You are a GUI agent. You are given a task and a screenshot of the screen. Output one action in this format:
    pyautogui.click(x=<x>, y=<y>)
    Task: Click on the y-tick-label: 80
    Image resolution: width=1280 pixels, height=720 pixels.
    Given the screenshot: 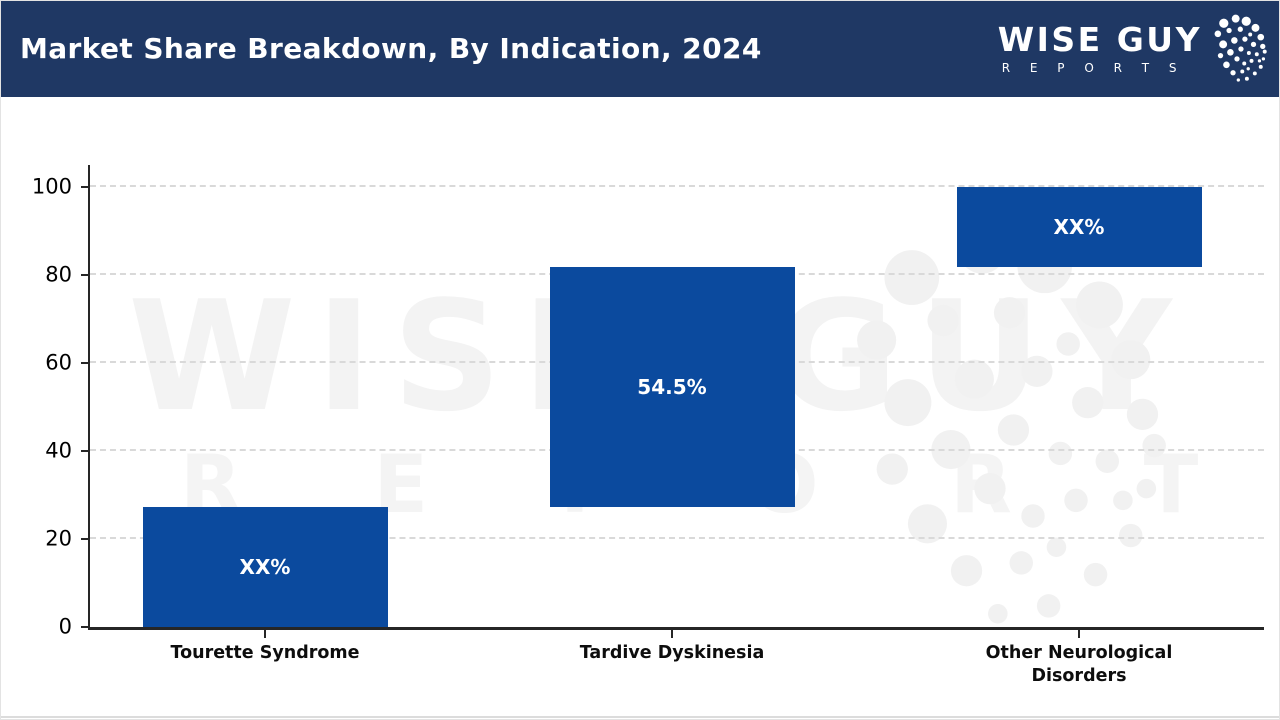 What is the action you would take?
    pyautogui.click(x=58, y=274)
    